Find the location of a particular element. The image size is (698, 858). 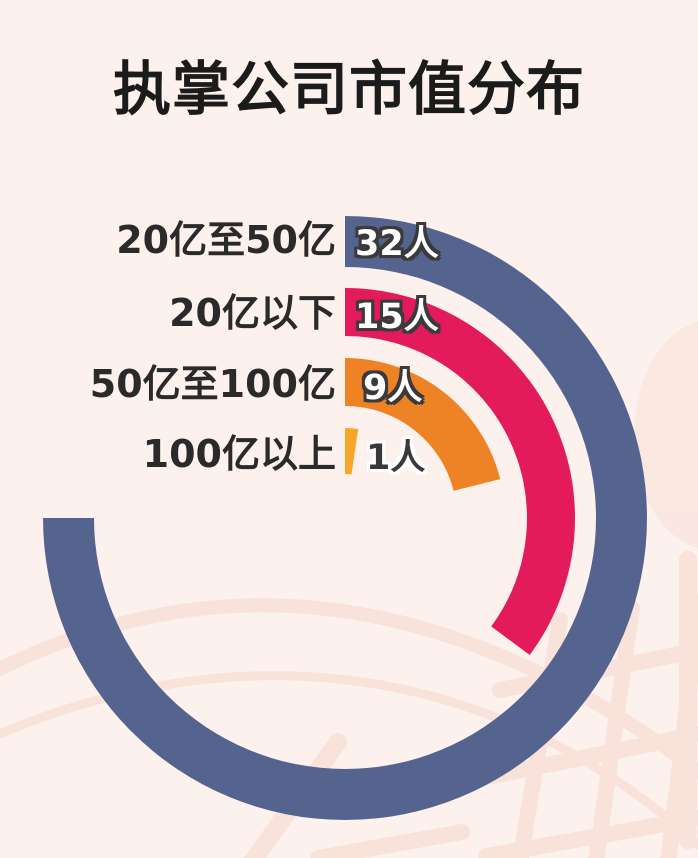

arc-3-100亿以上 is located at coordinates (352, 451).